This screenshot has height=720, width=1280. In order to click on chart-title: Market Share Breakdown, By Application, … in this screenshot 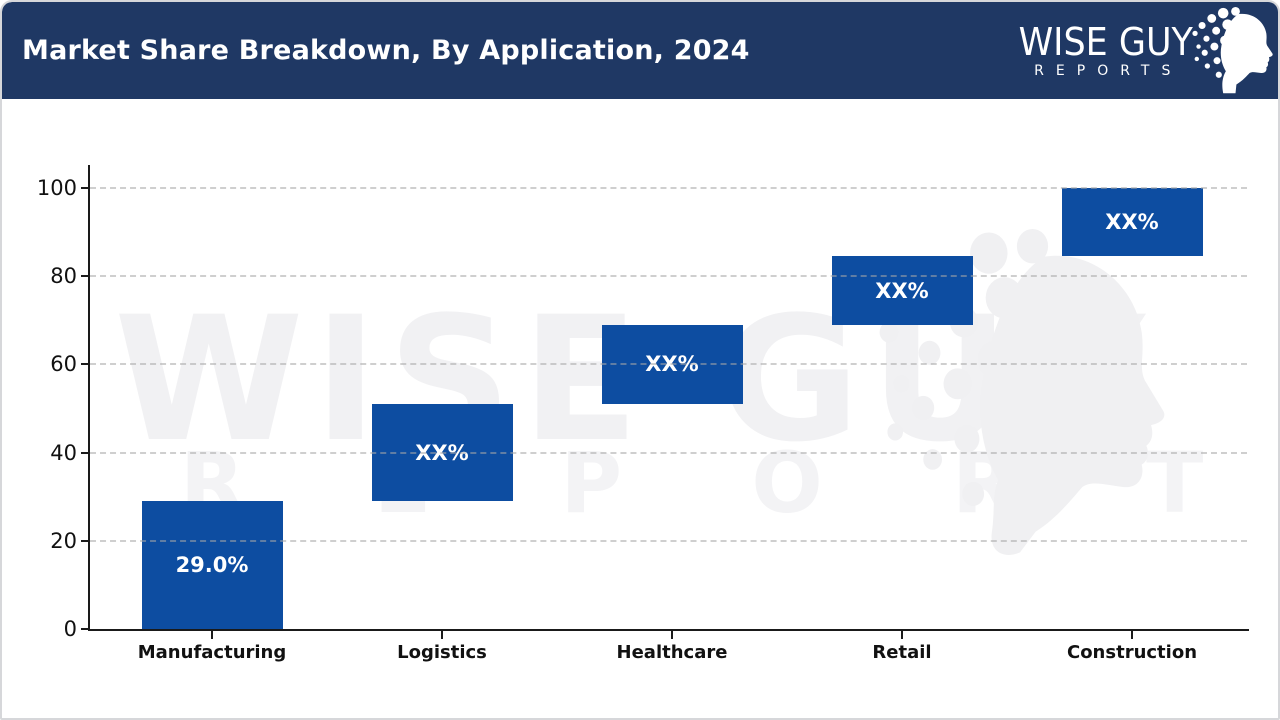, I will do `click(386, 50)`.